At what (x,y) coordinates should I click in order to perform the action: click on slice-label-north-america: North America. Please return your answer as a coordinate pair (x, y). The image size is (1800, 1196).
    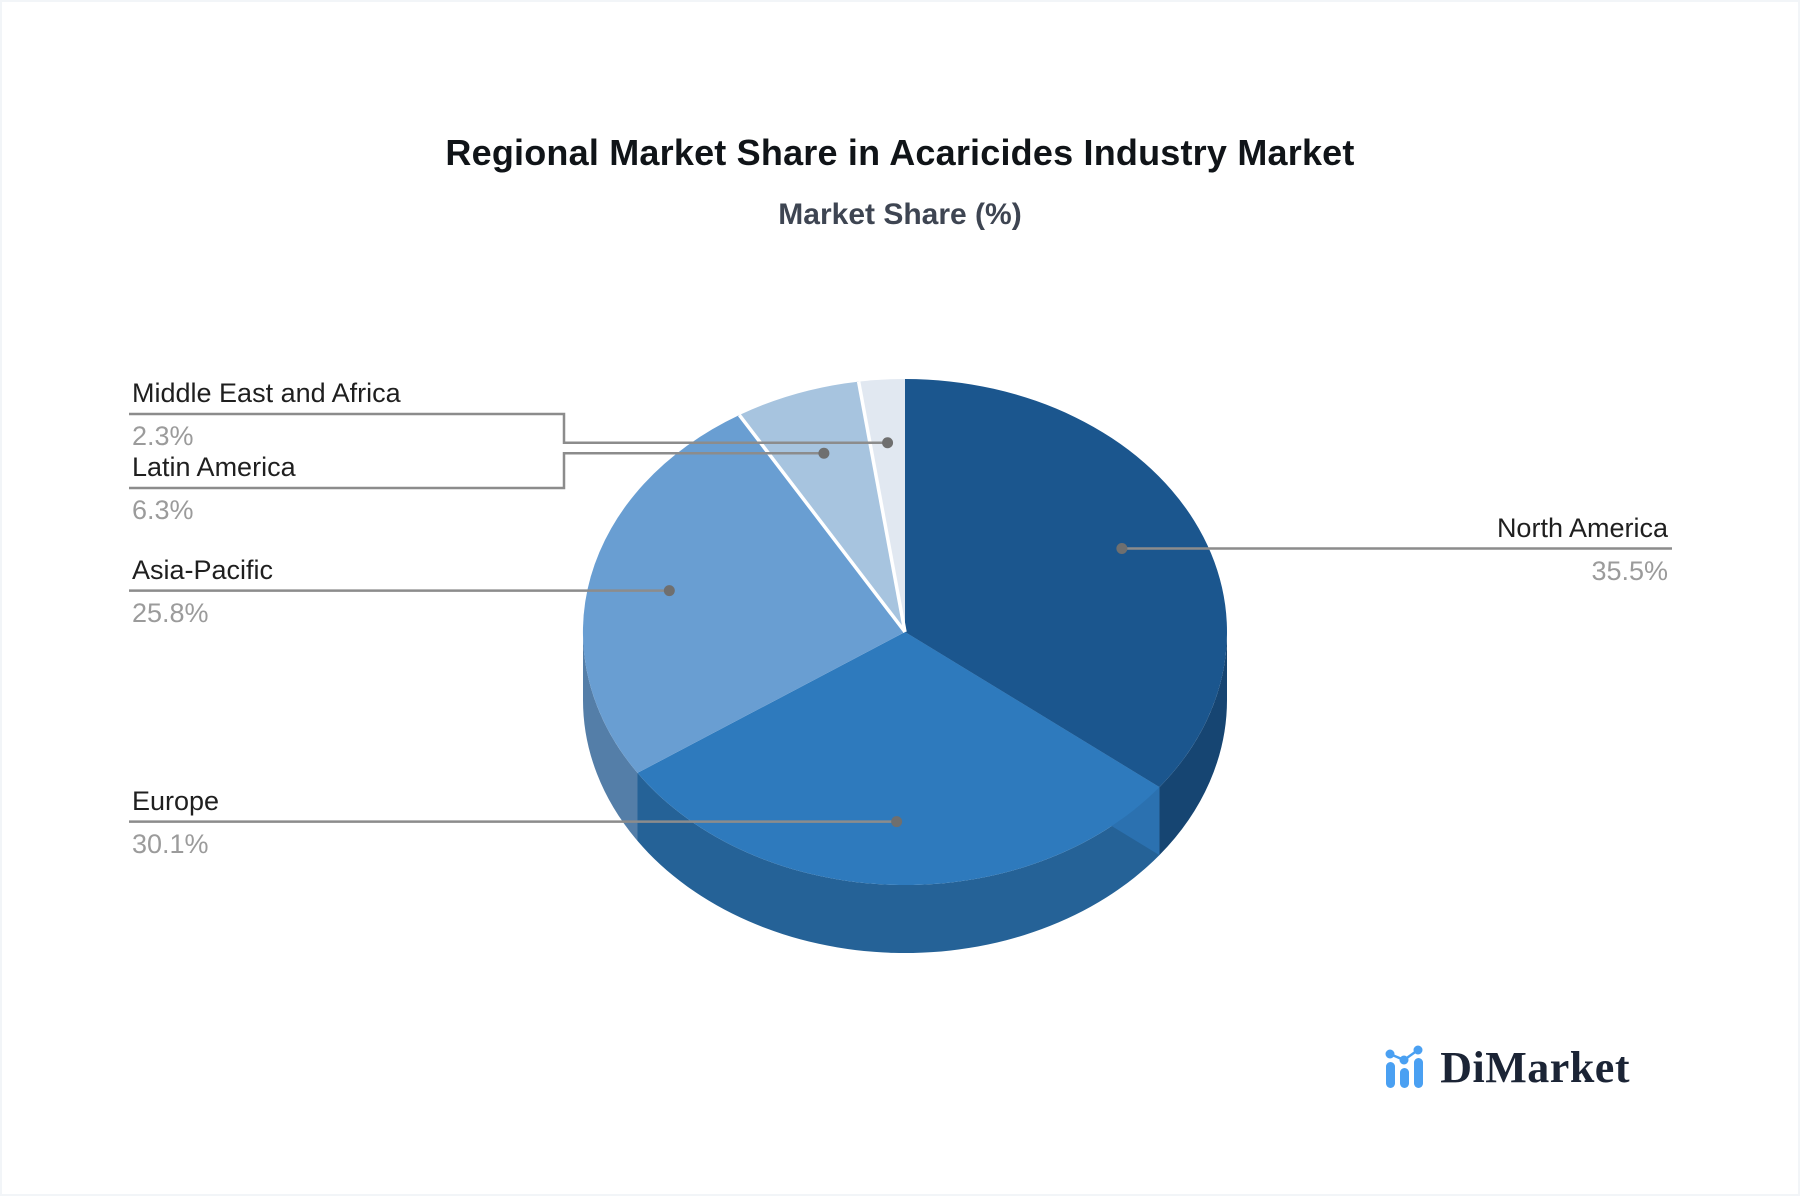
    Looking at the image, I should click on (1582, 527).